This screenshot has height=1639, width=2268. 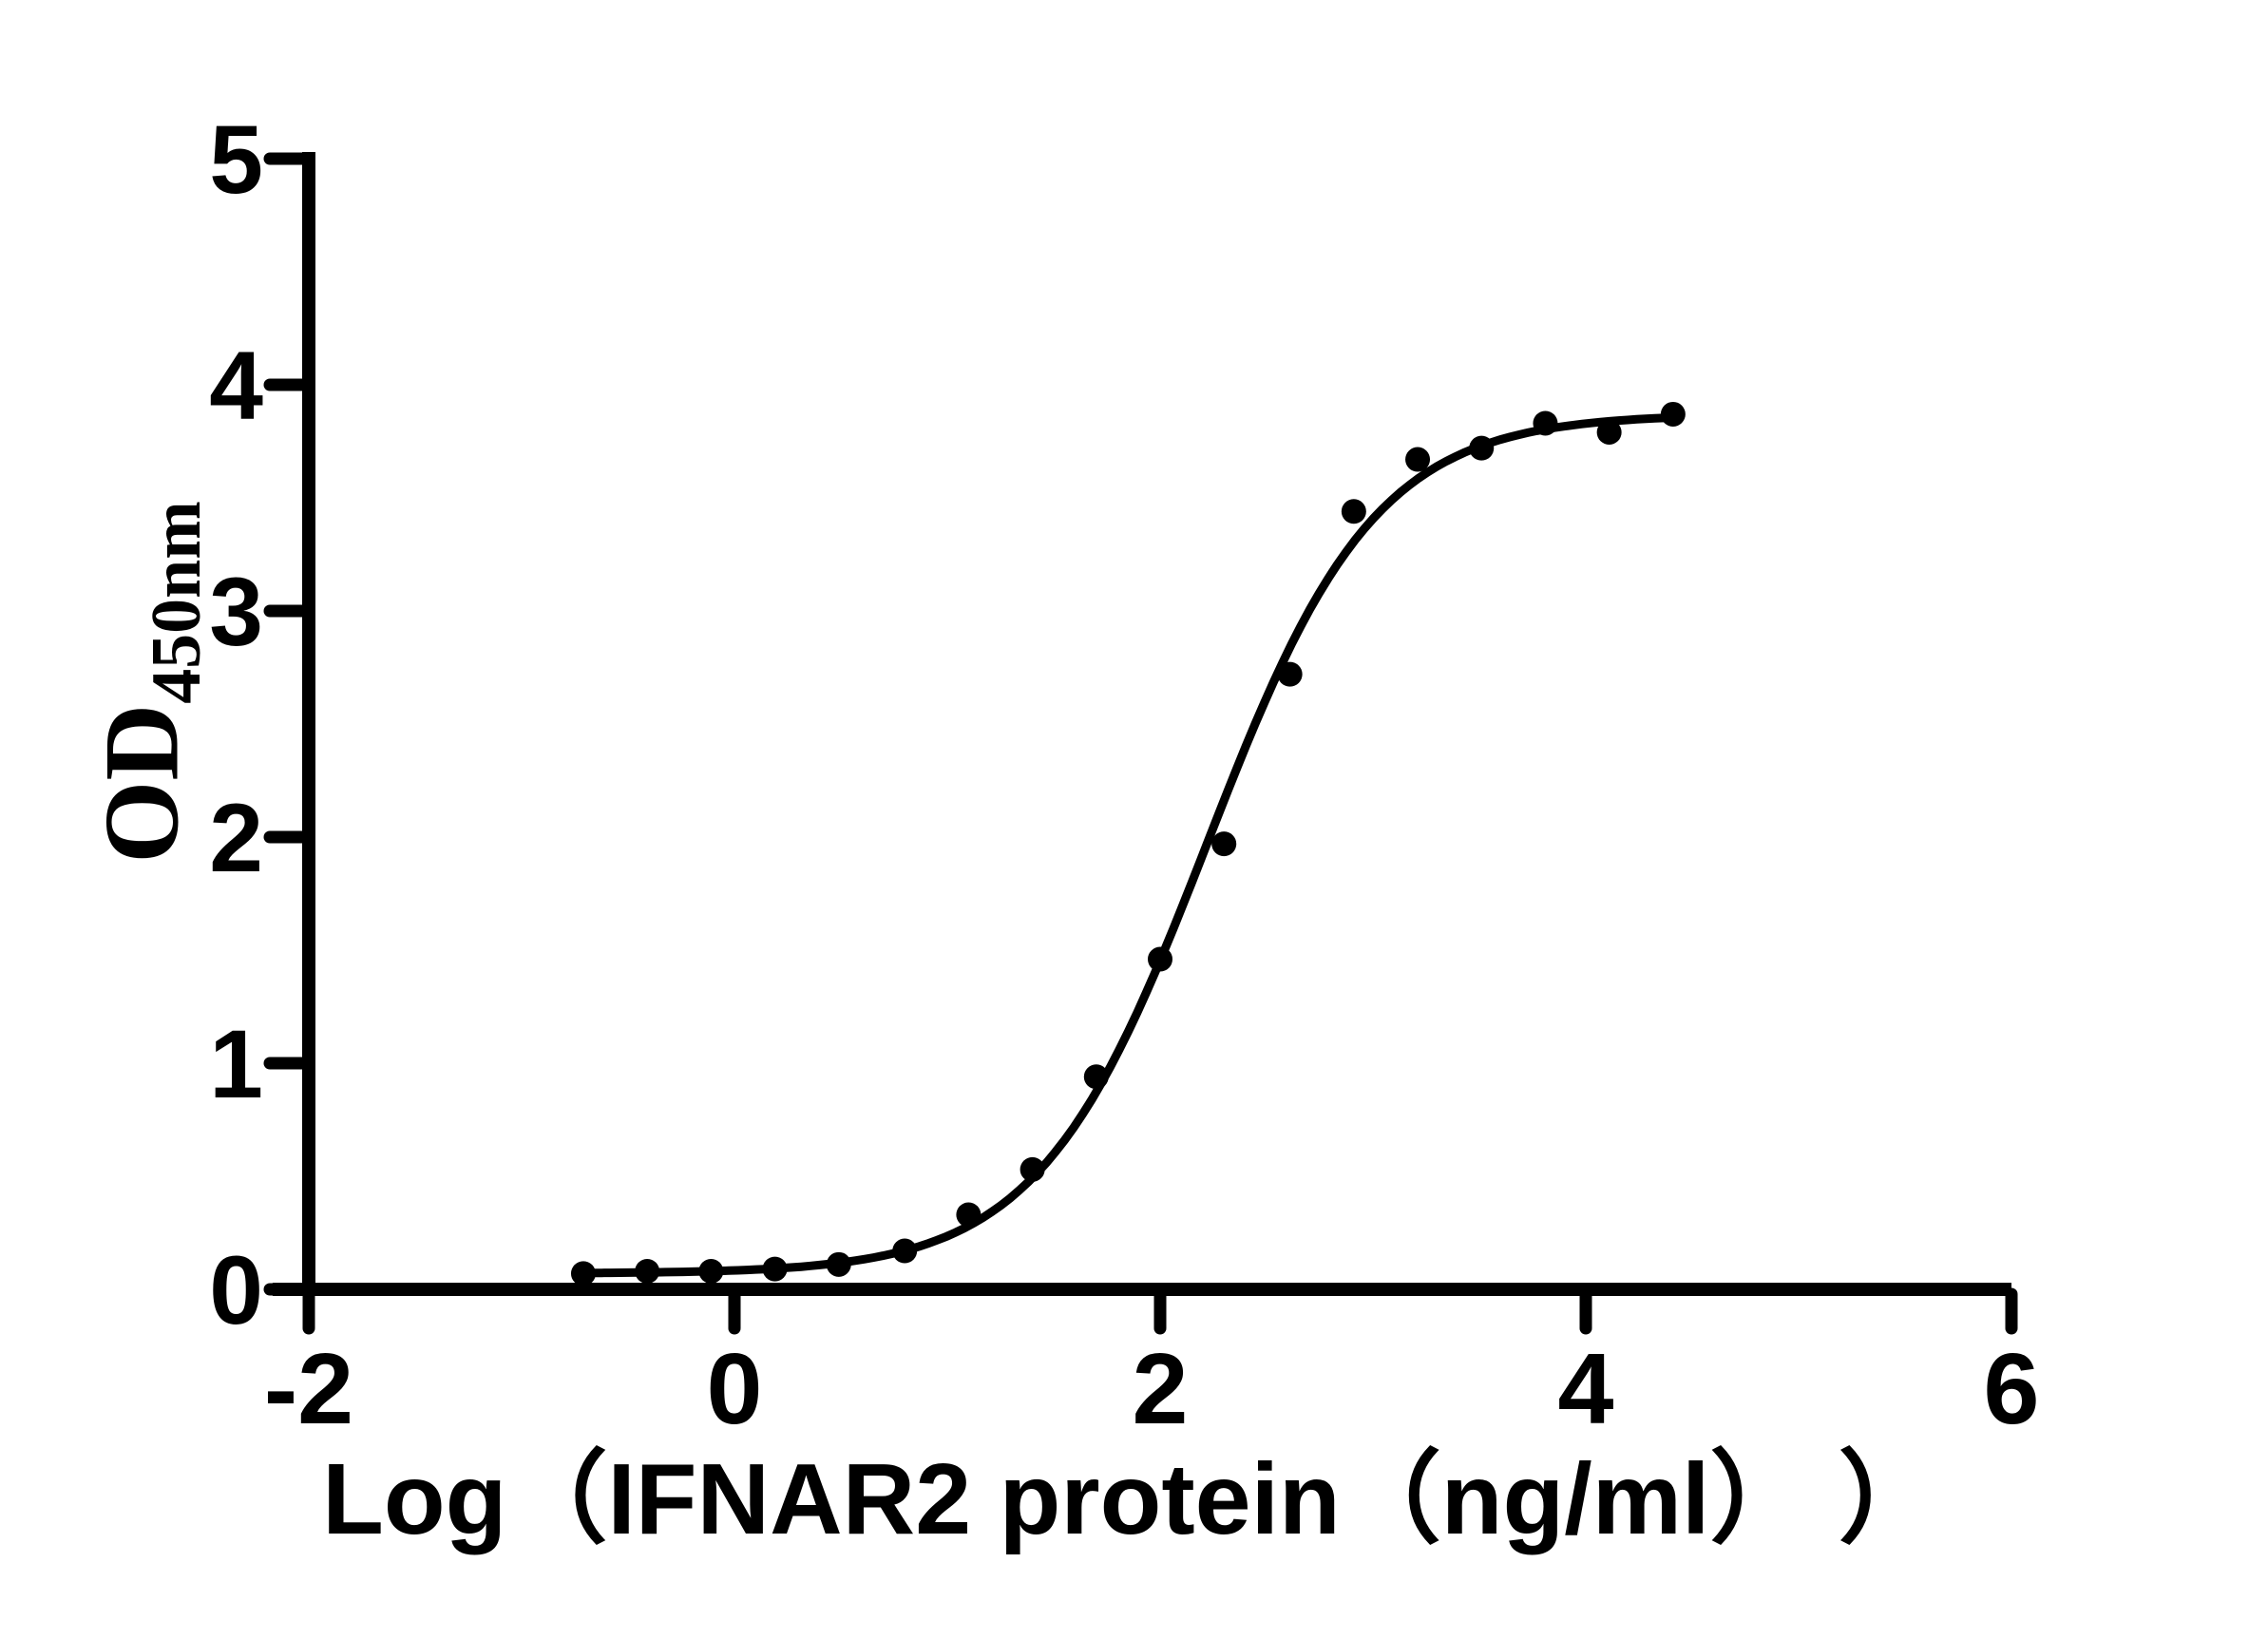 What do you see at coordinates (236, 386) in the screenshot?
I see `y-tick-label: 4` at bounding box center [236, 386].